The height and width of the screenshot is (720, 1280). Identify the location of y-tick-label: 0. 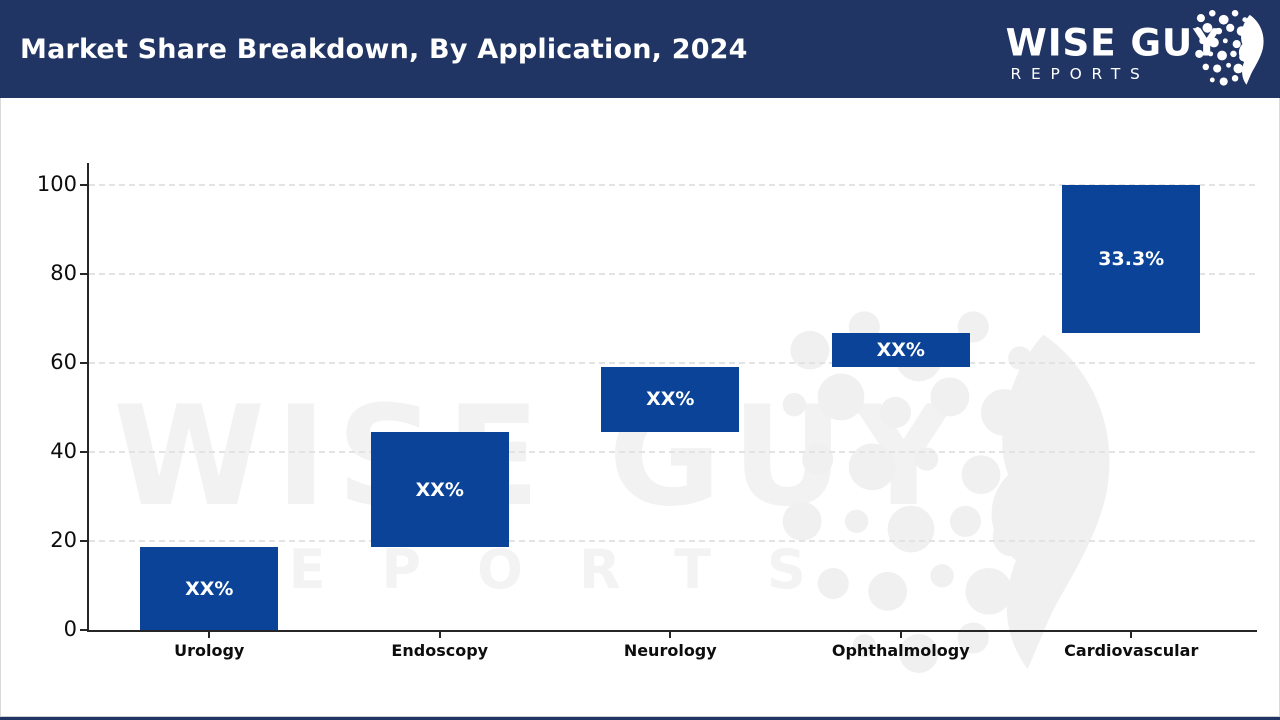
(70, 629).